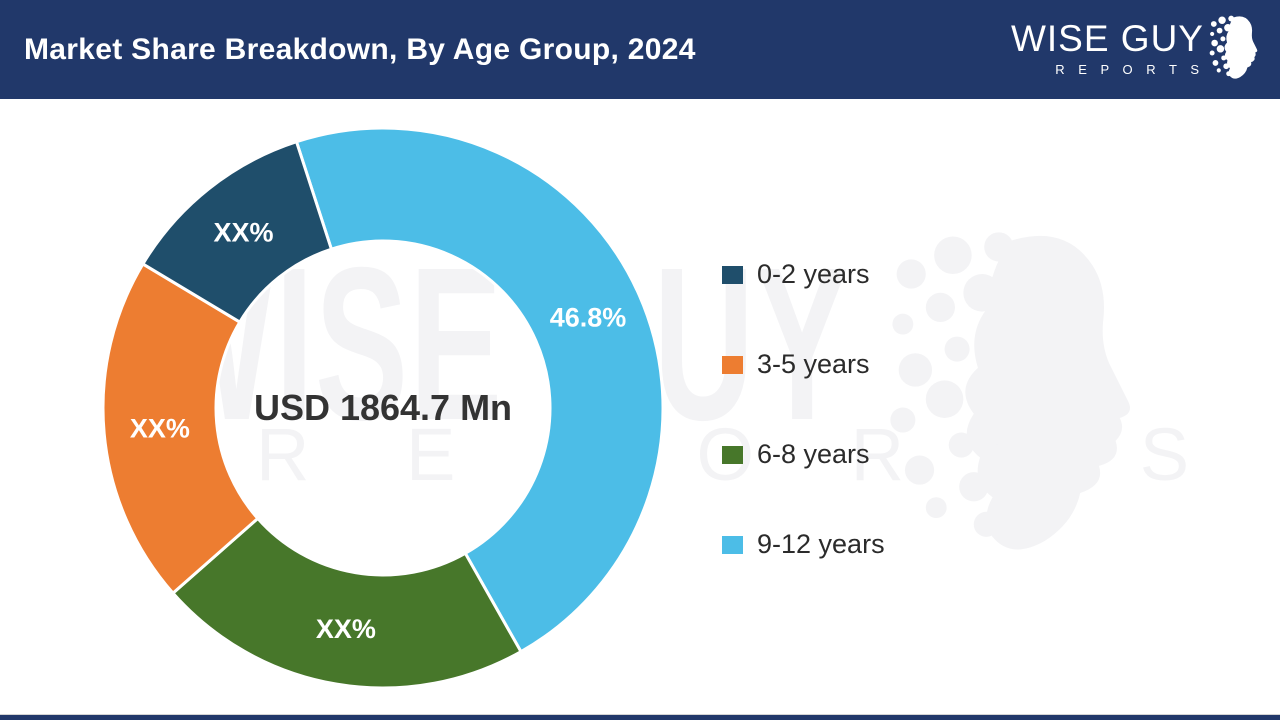  Describe the element at coordinates (813, 364) in the screenshot. I see `legend-label: 3-5 years` at that location.